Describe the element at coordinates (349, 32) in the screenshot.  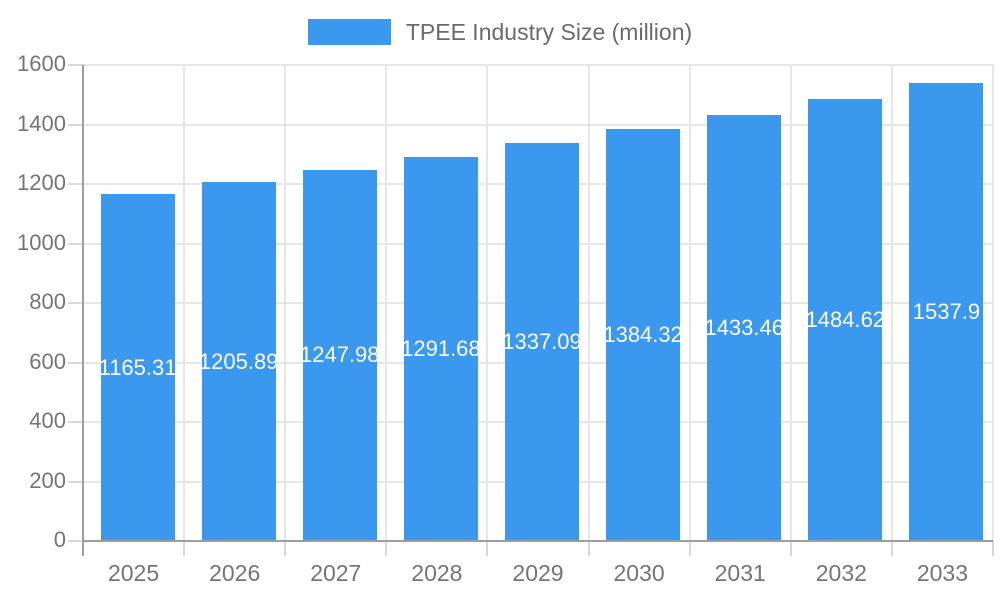
I see `legend-swatch-icon` at that location.